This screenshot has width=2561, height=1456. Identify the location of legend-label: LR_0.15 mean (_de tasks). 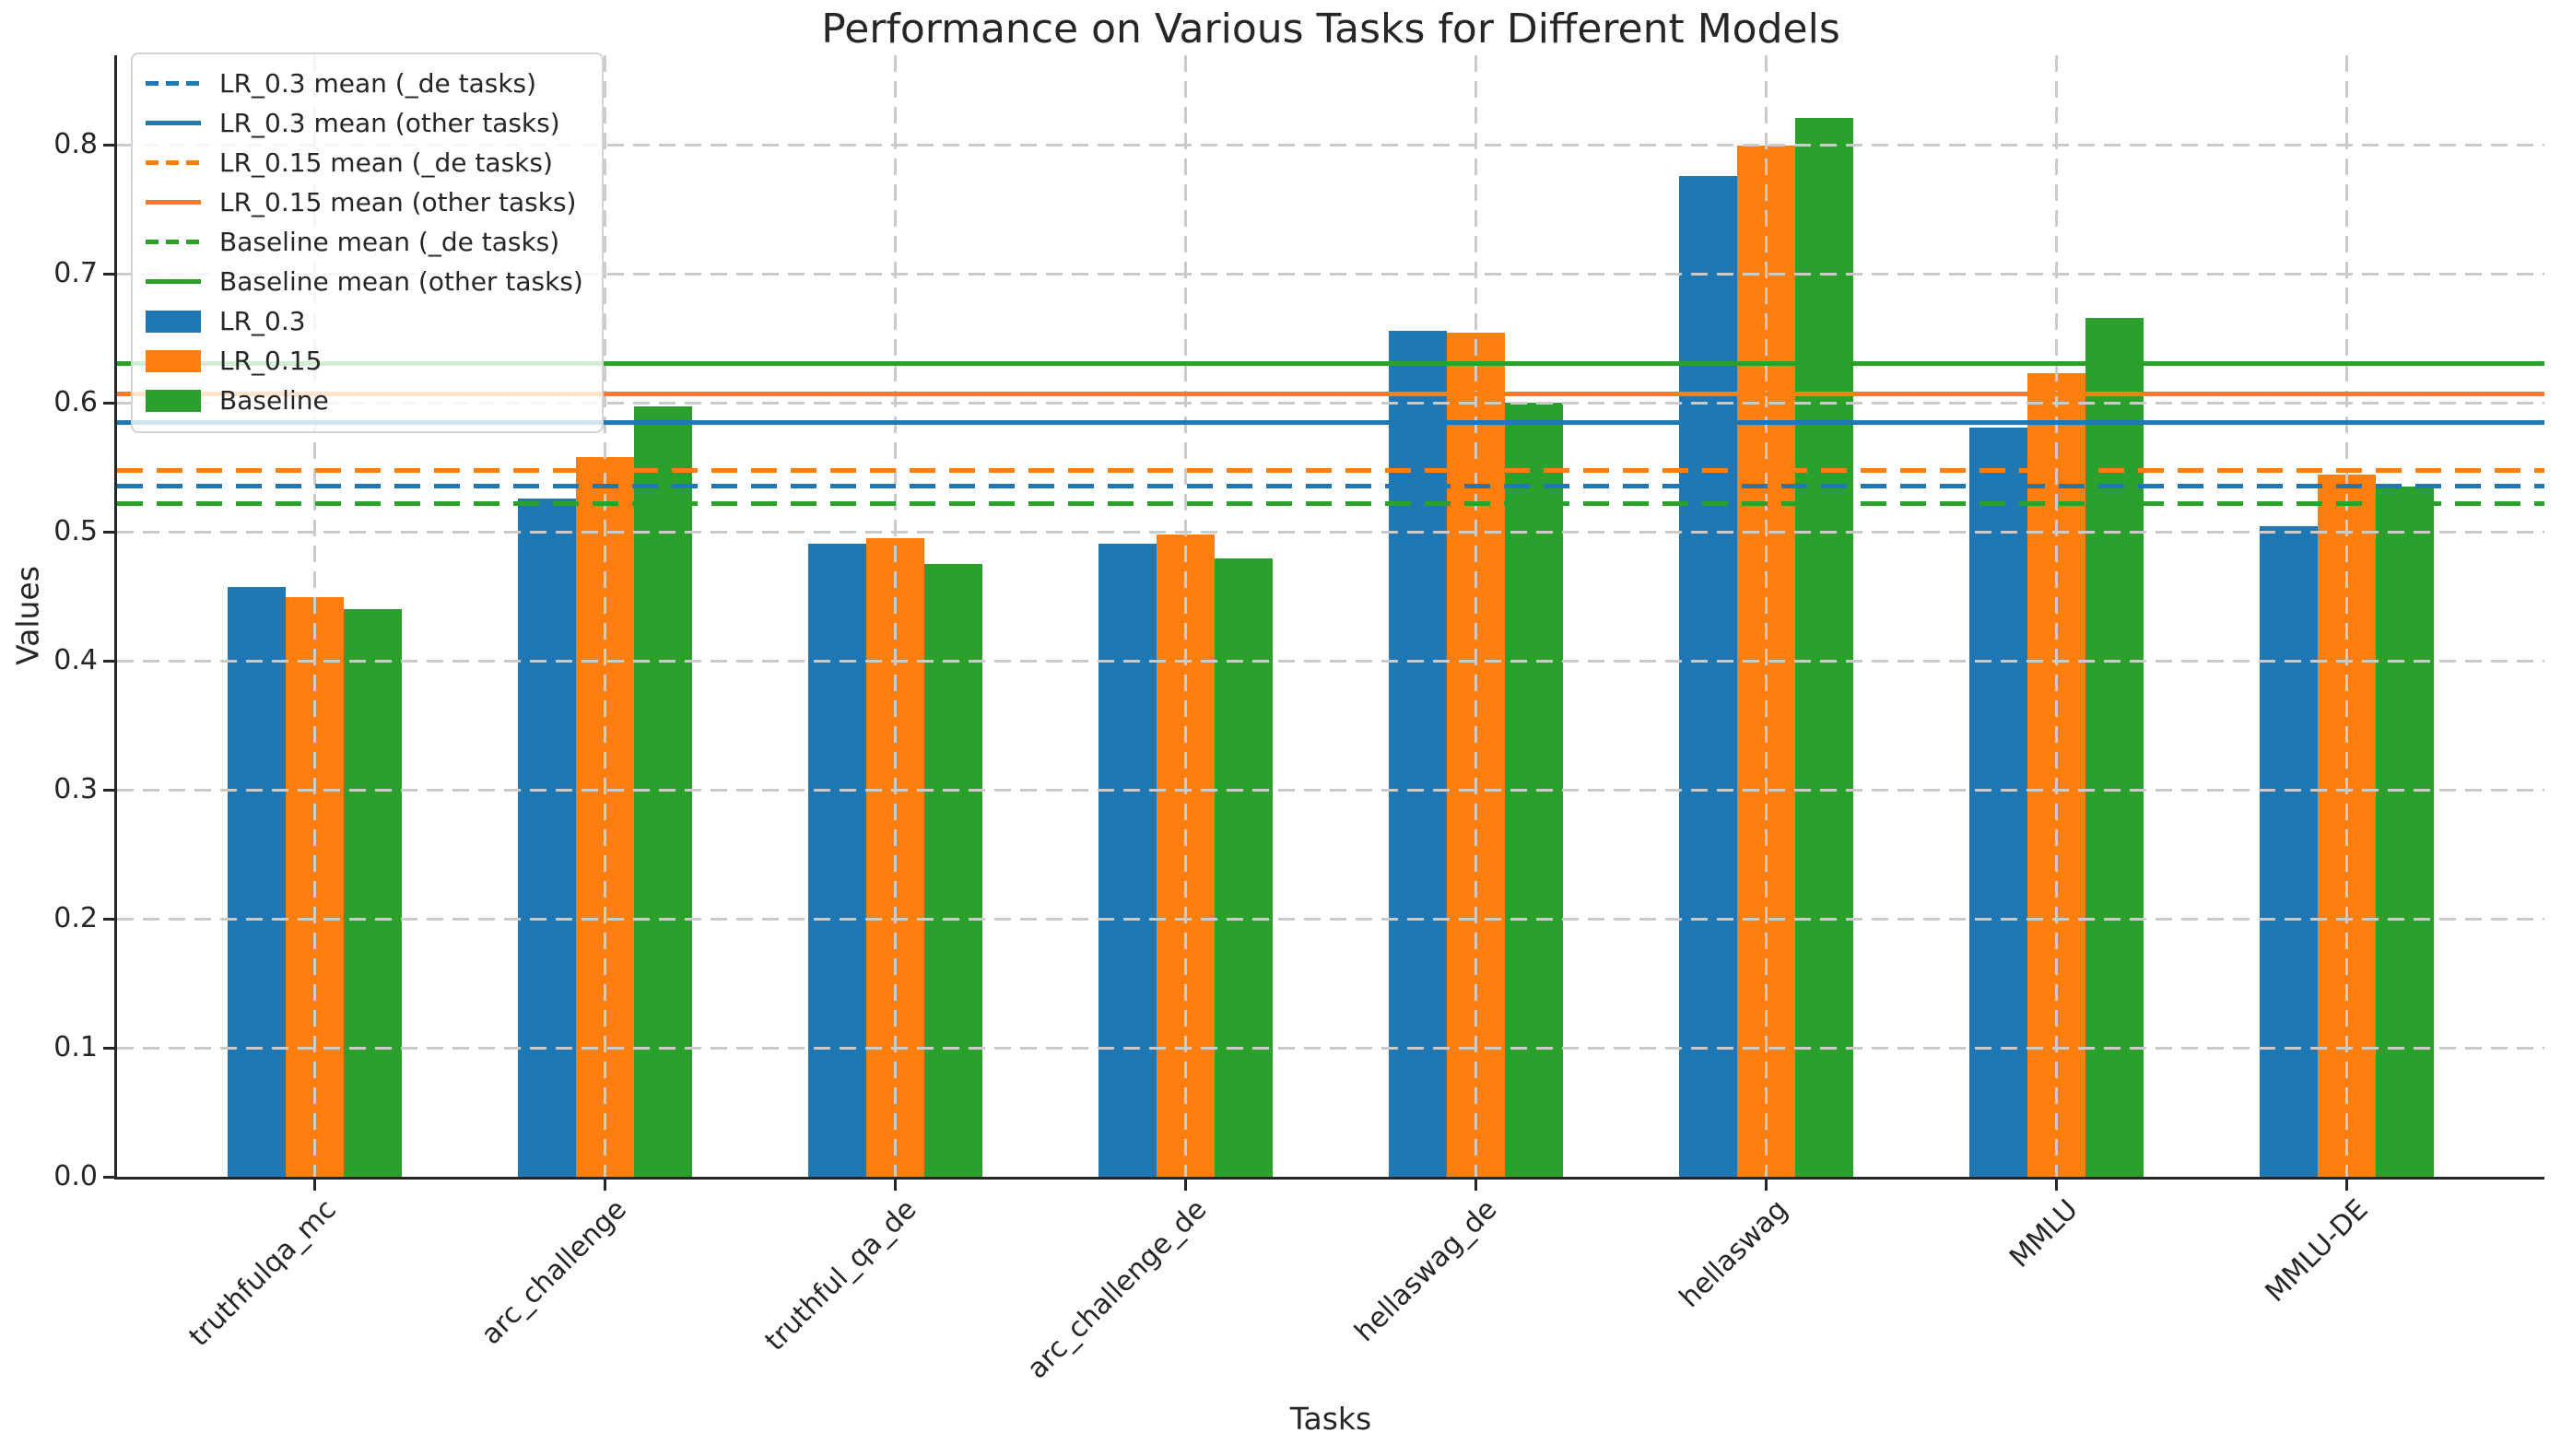
(386, 162).